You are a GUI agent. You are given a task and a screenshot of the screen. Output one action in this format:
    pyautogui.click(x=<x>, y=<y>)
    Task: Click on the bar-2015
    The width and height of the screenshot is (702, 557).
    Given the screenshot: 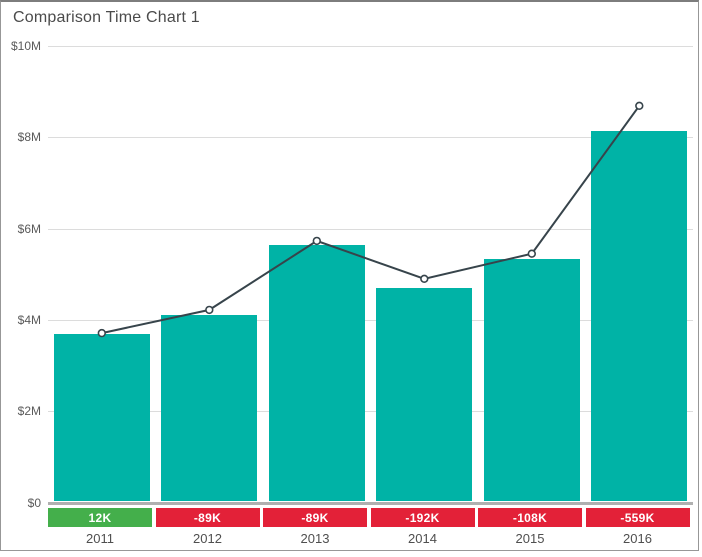 What is the action you would take?
    pyautogui.click(x=531, y=380)
    